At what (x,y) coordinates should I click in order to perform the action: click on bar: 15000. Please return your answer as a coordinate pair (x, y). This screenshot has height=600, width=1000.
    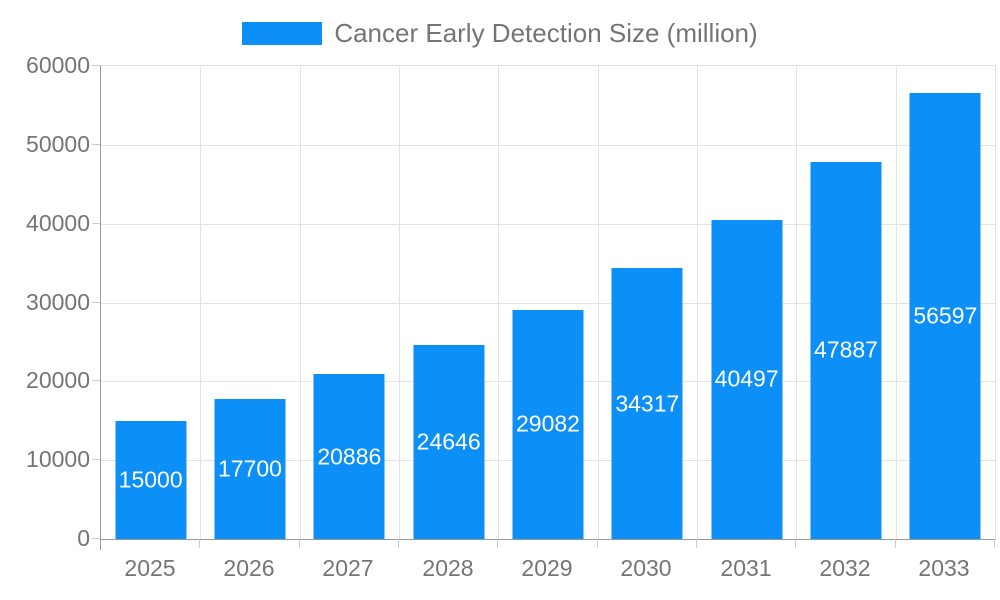
    Looking at the image, I should click on (151, 479).